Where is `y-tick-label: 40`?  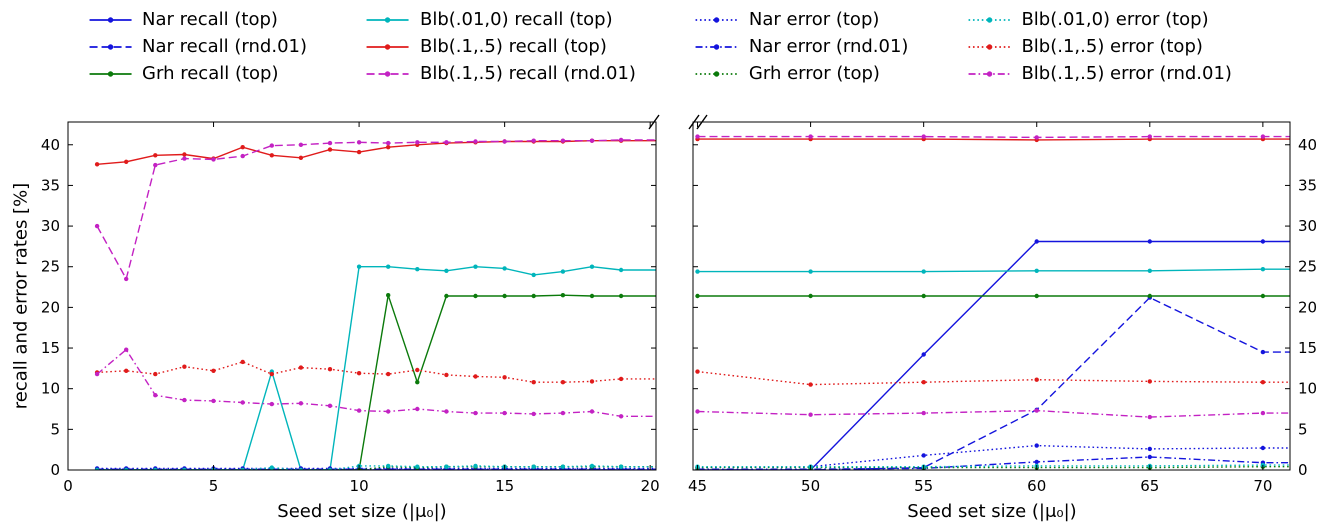 y-tick-label: 40 is located at coordinates (50, 145).